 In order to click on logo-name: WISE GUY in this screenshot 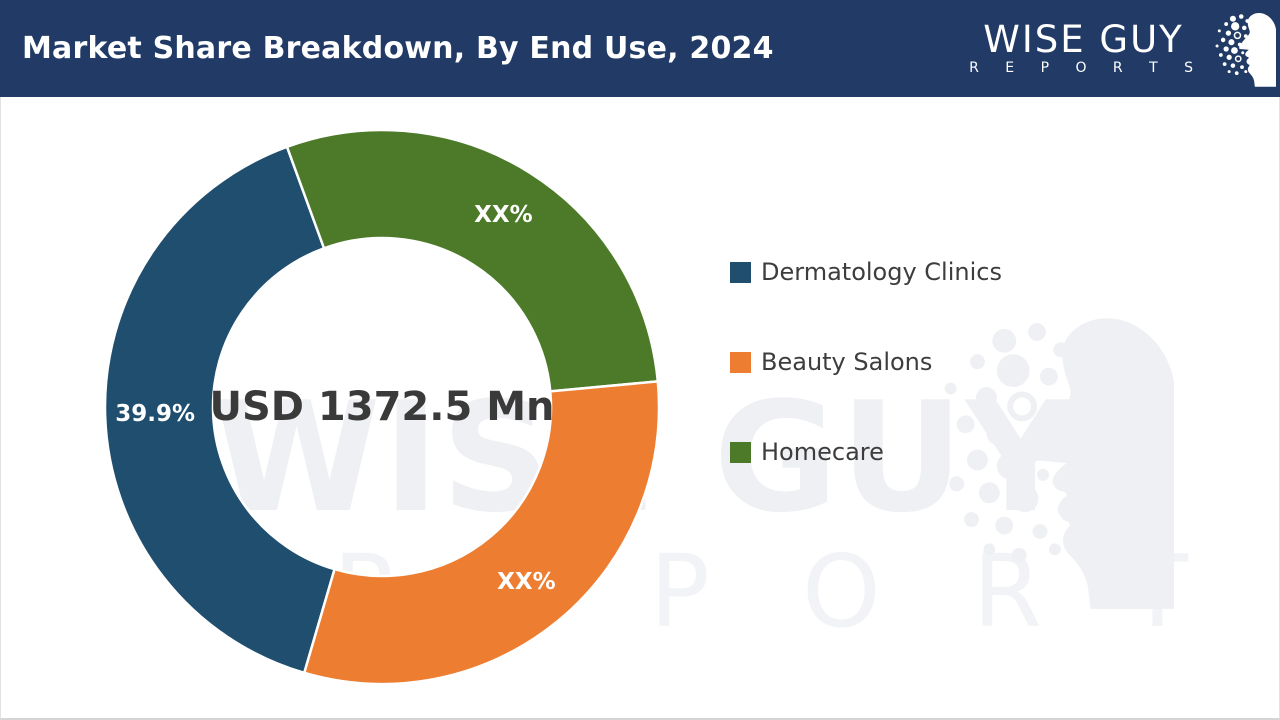, I will do `click(1083, 39)`.